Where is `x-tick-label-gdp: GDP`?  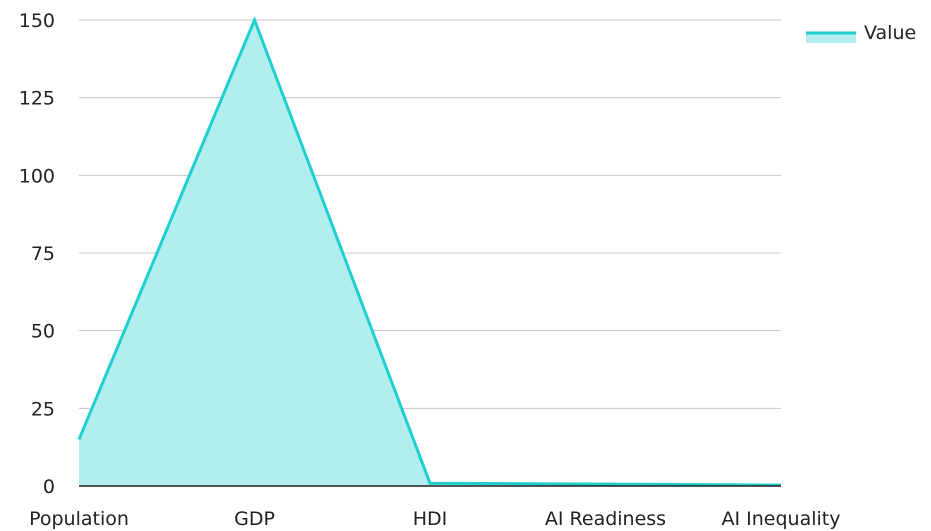
x-tick-label-gdp: GDP is located at coordinates (254, 519).